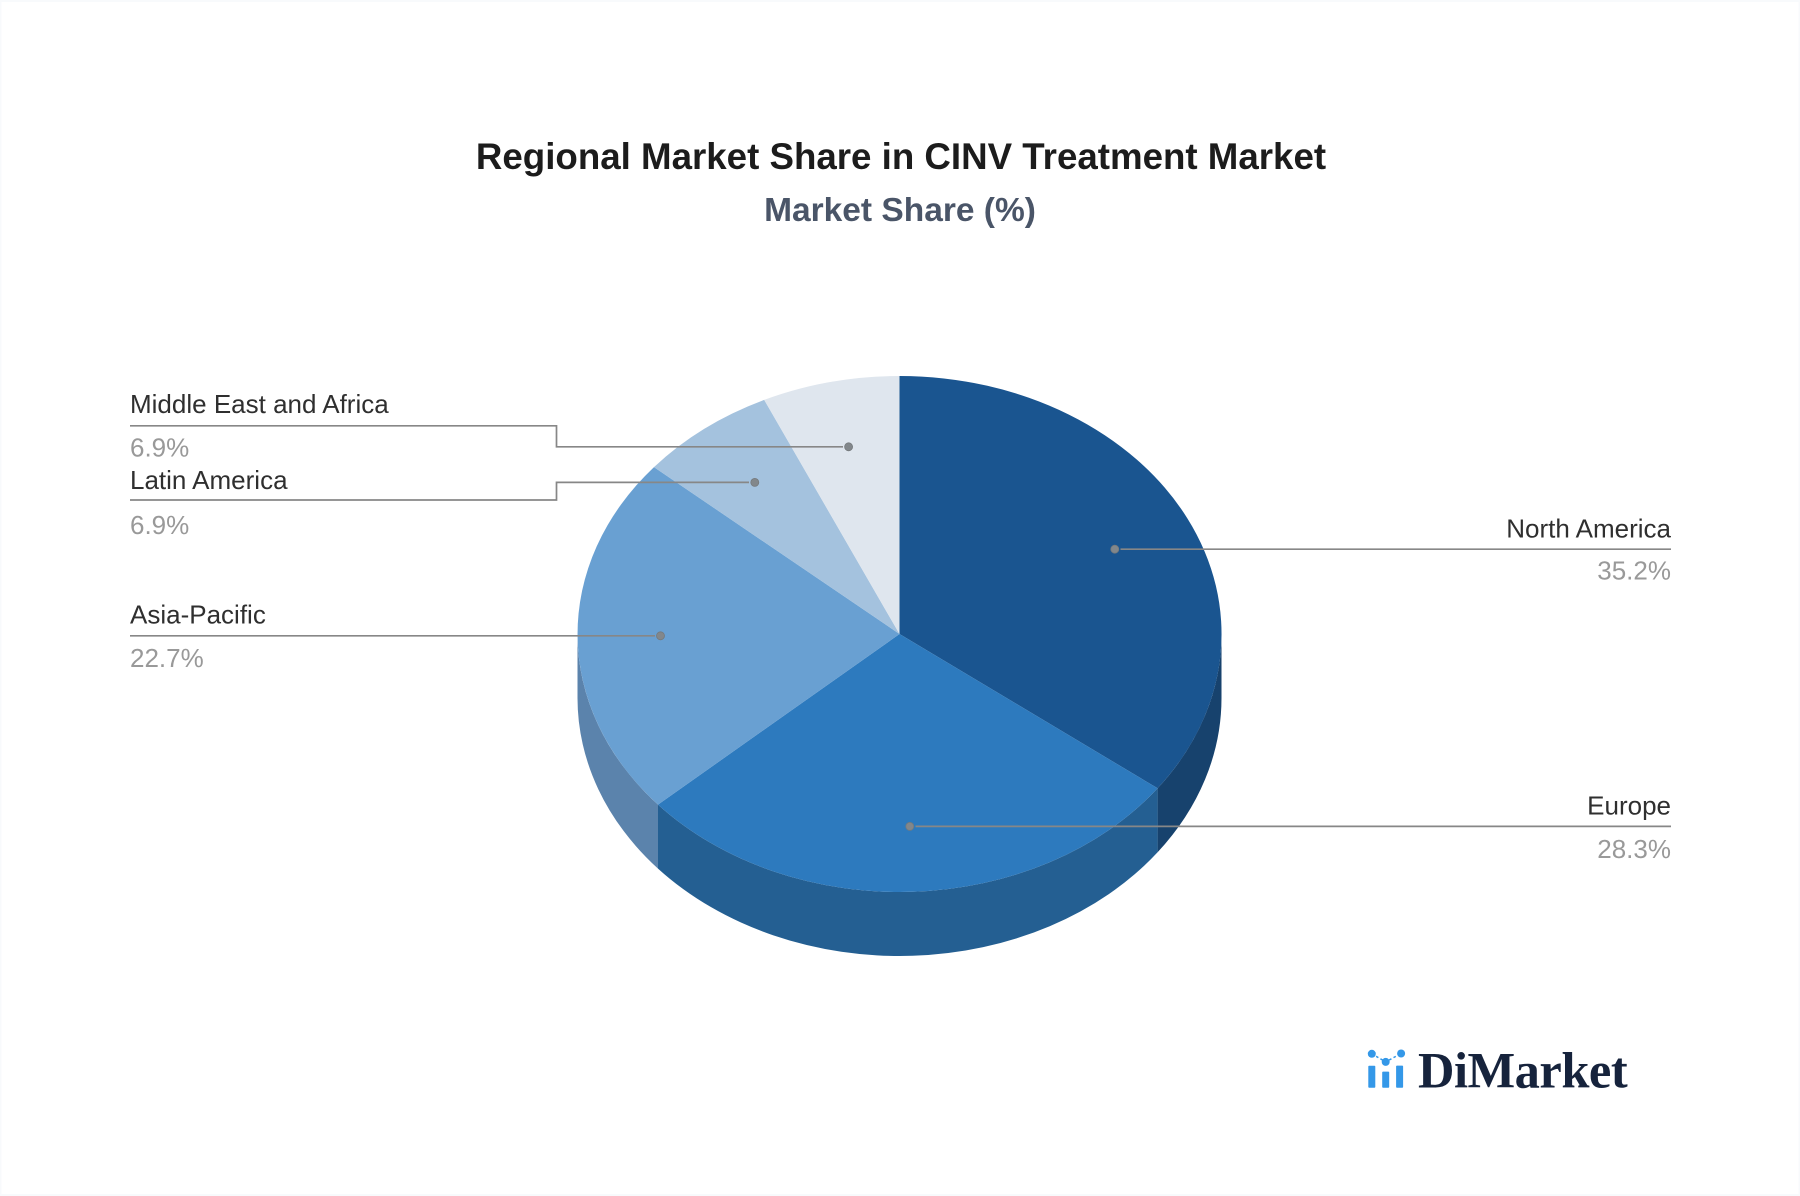 The image size is (1800, 1196). I want to click on svg-text: DiMarket, so click(1523, 1071).